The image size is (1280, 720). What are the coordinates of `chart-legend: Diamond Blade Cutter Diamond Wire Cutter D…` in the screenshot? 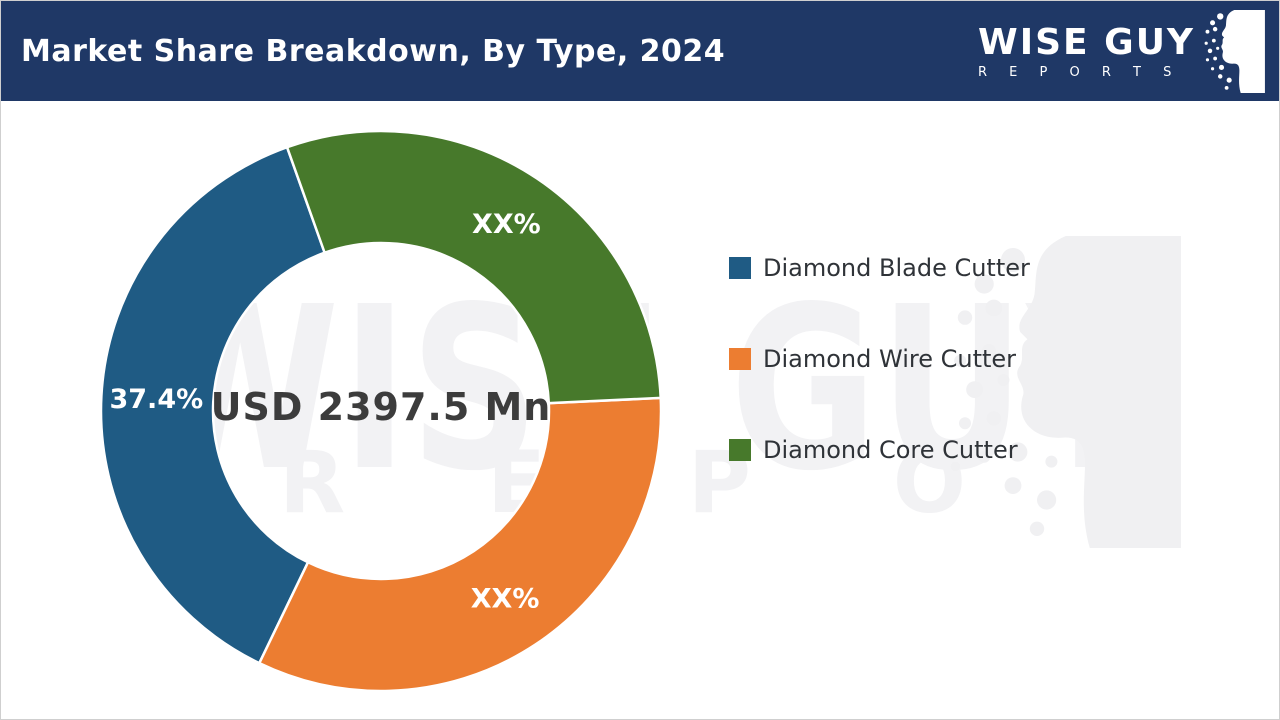 It's located at (879, 389).